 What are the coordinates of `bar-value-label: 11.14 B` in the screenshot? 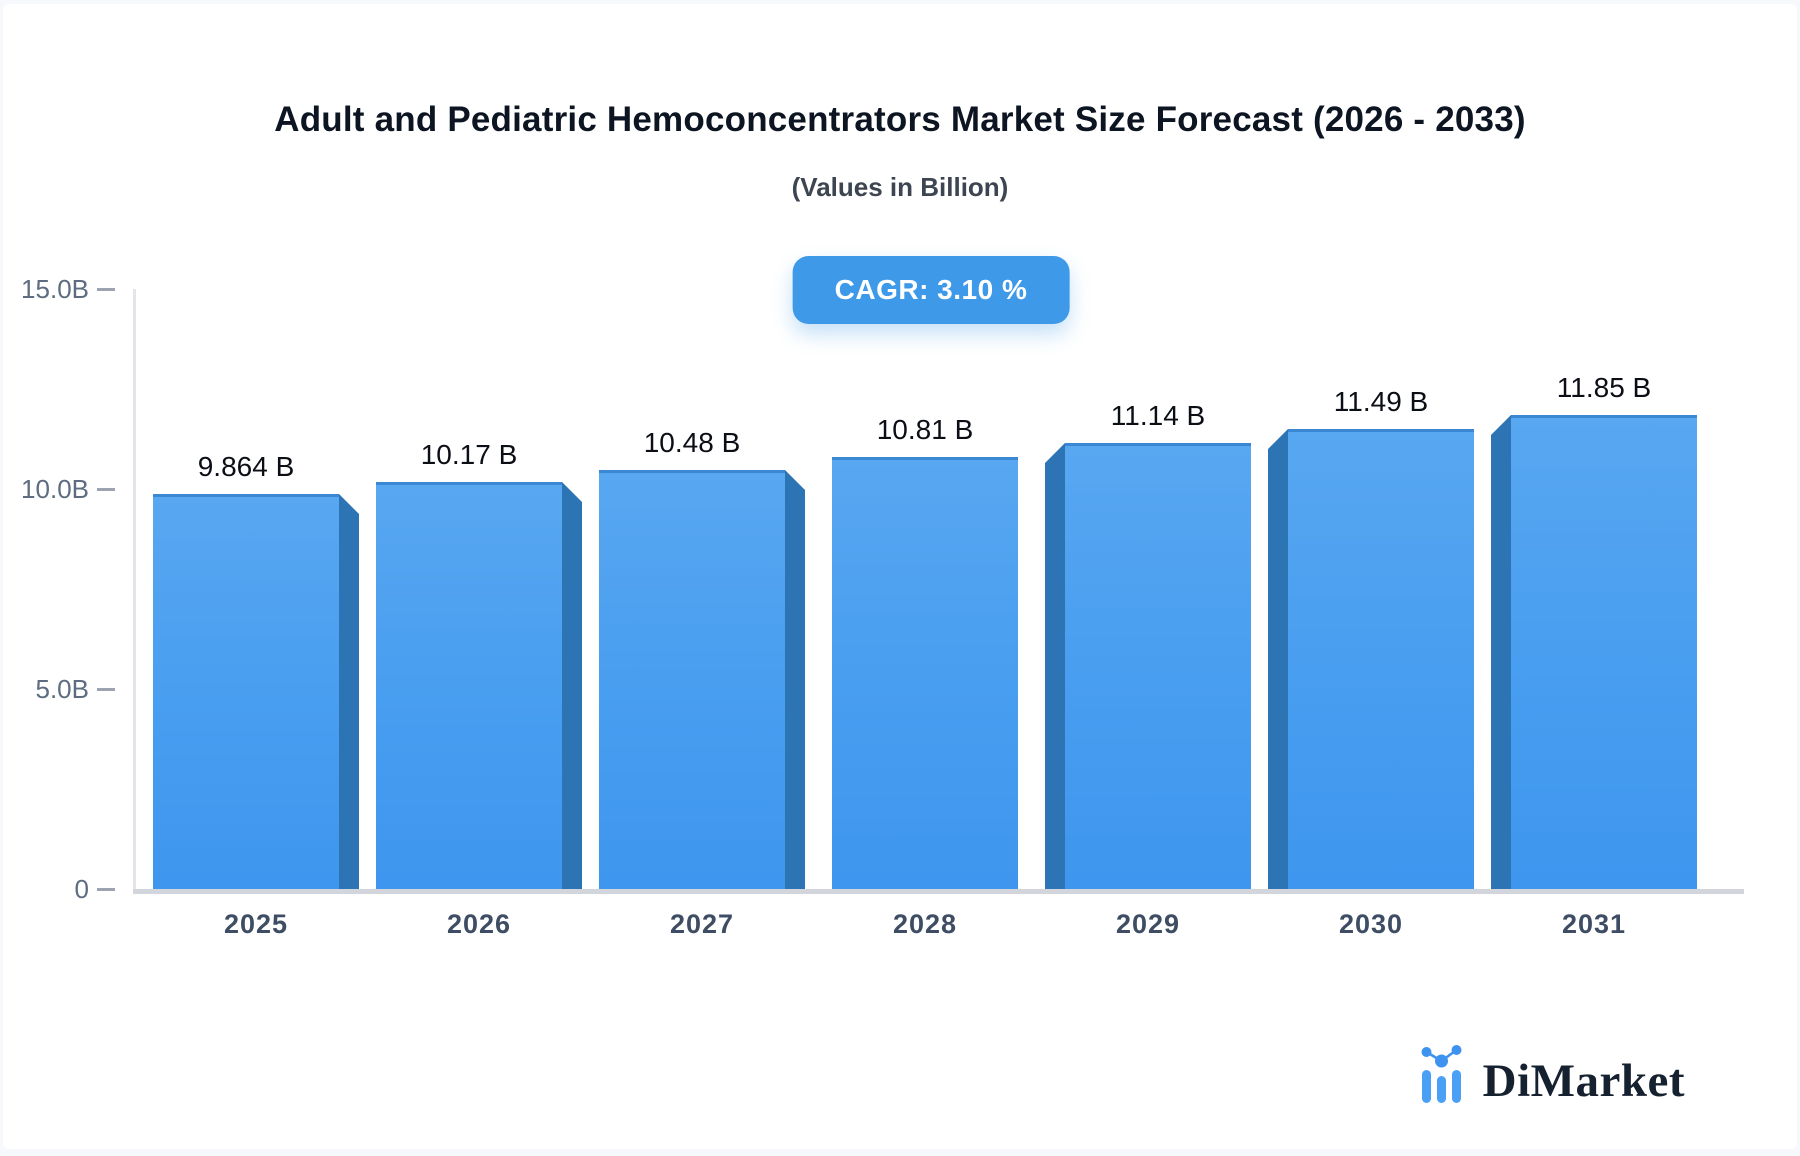 It's located at (1158, 415).